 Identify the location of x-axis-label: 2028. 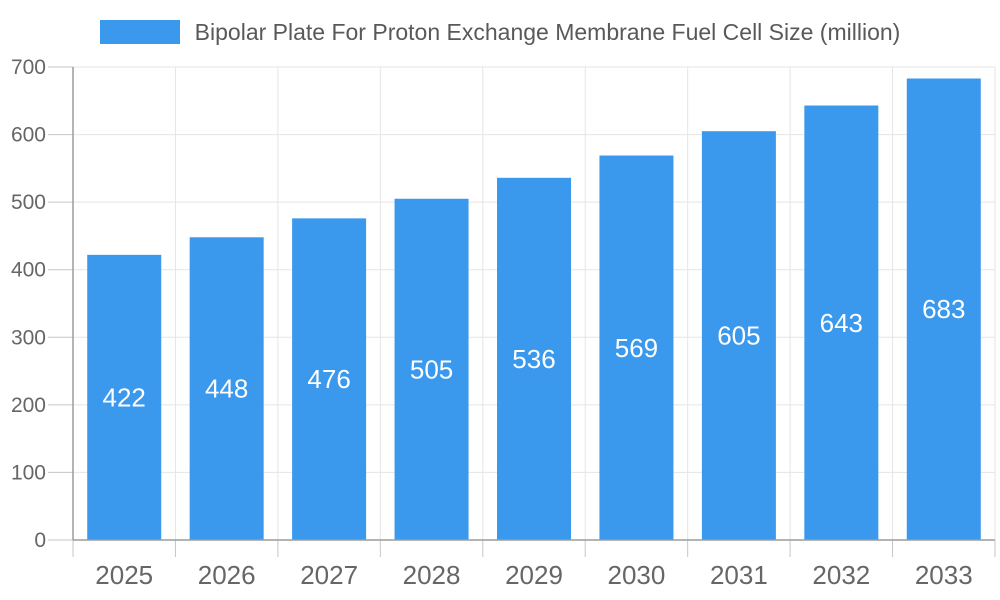
(432, 575).